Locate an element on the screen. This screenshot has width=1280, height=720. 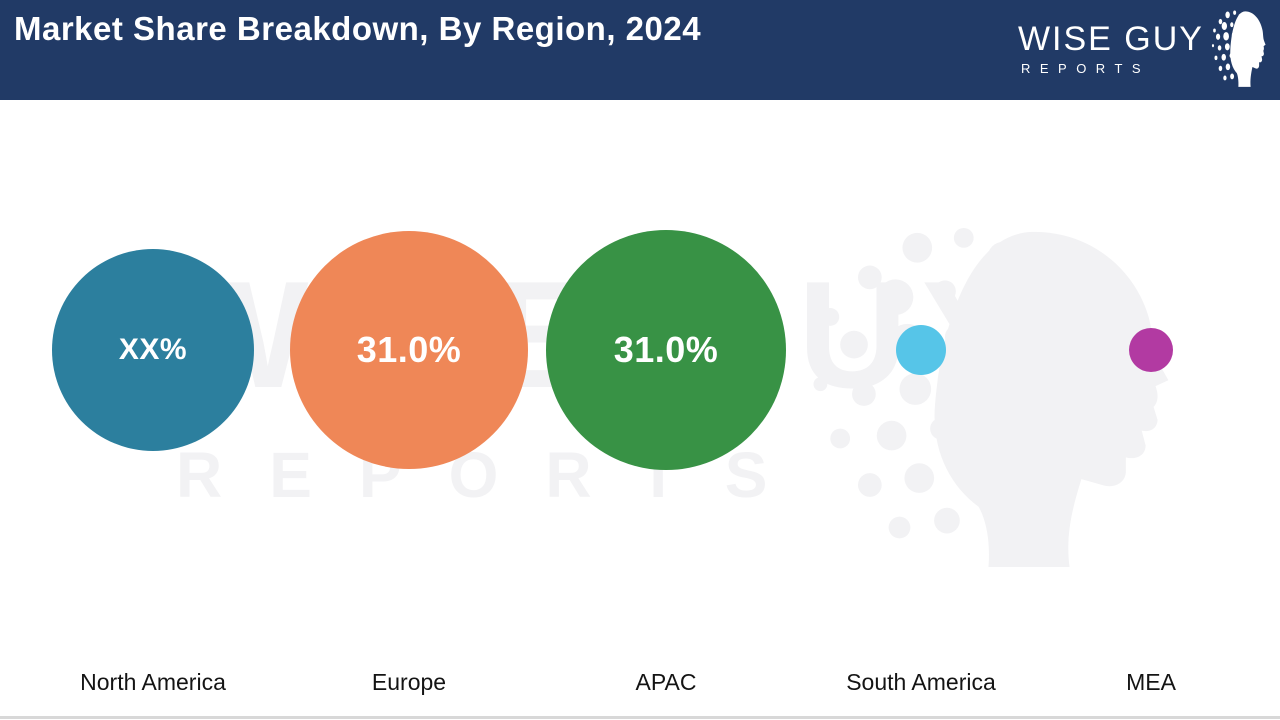
bubble-north-america: XX% is located at coordinates (153, 350).